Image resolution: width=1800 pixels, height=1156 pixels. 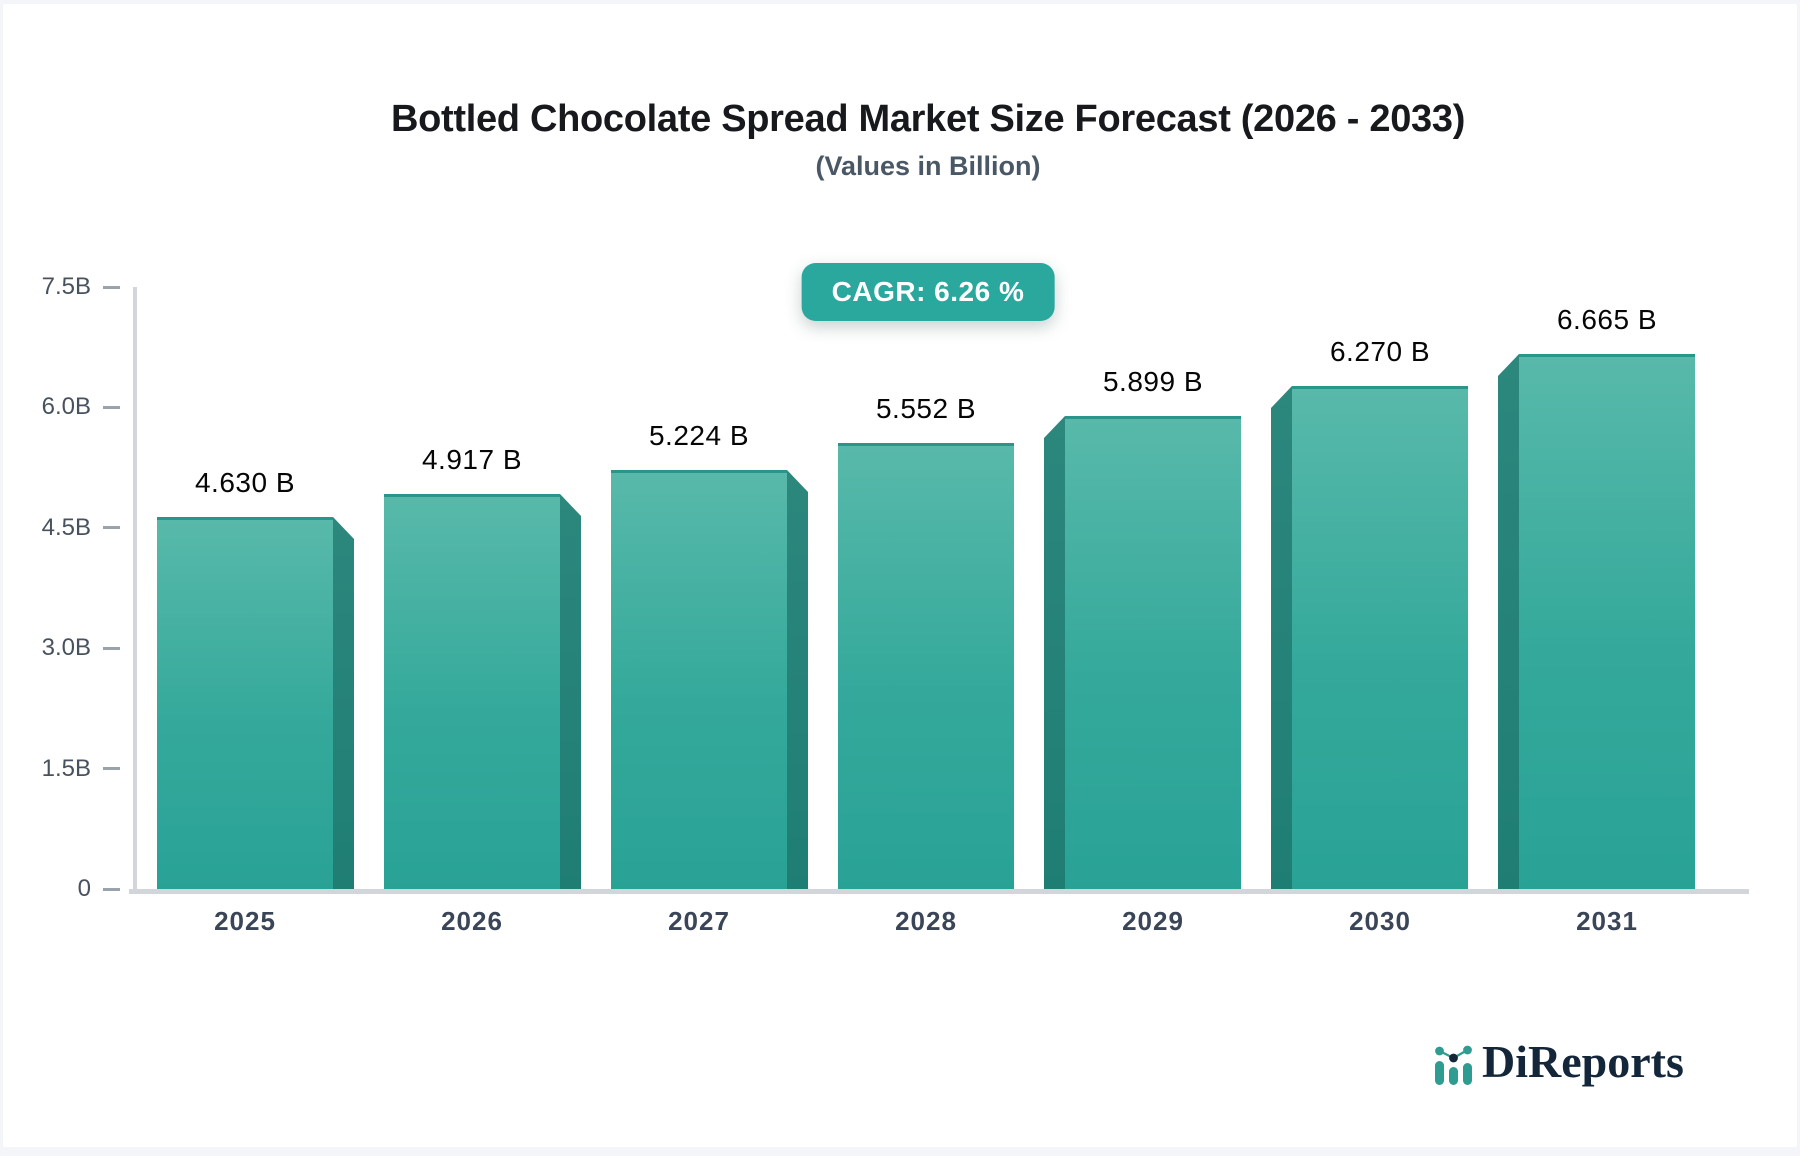 What do you see at coordinates (66, 407) in the screenshot?
I see `y-tick-label: 6.0B` at bounding box center [66, 407].